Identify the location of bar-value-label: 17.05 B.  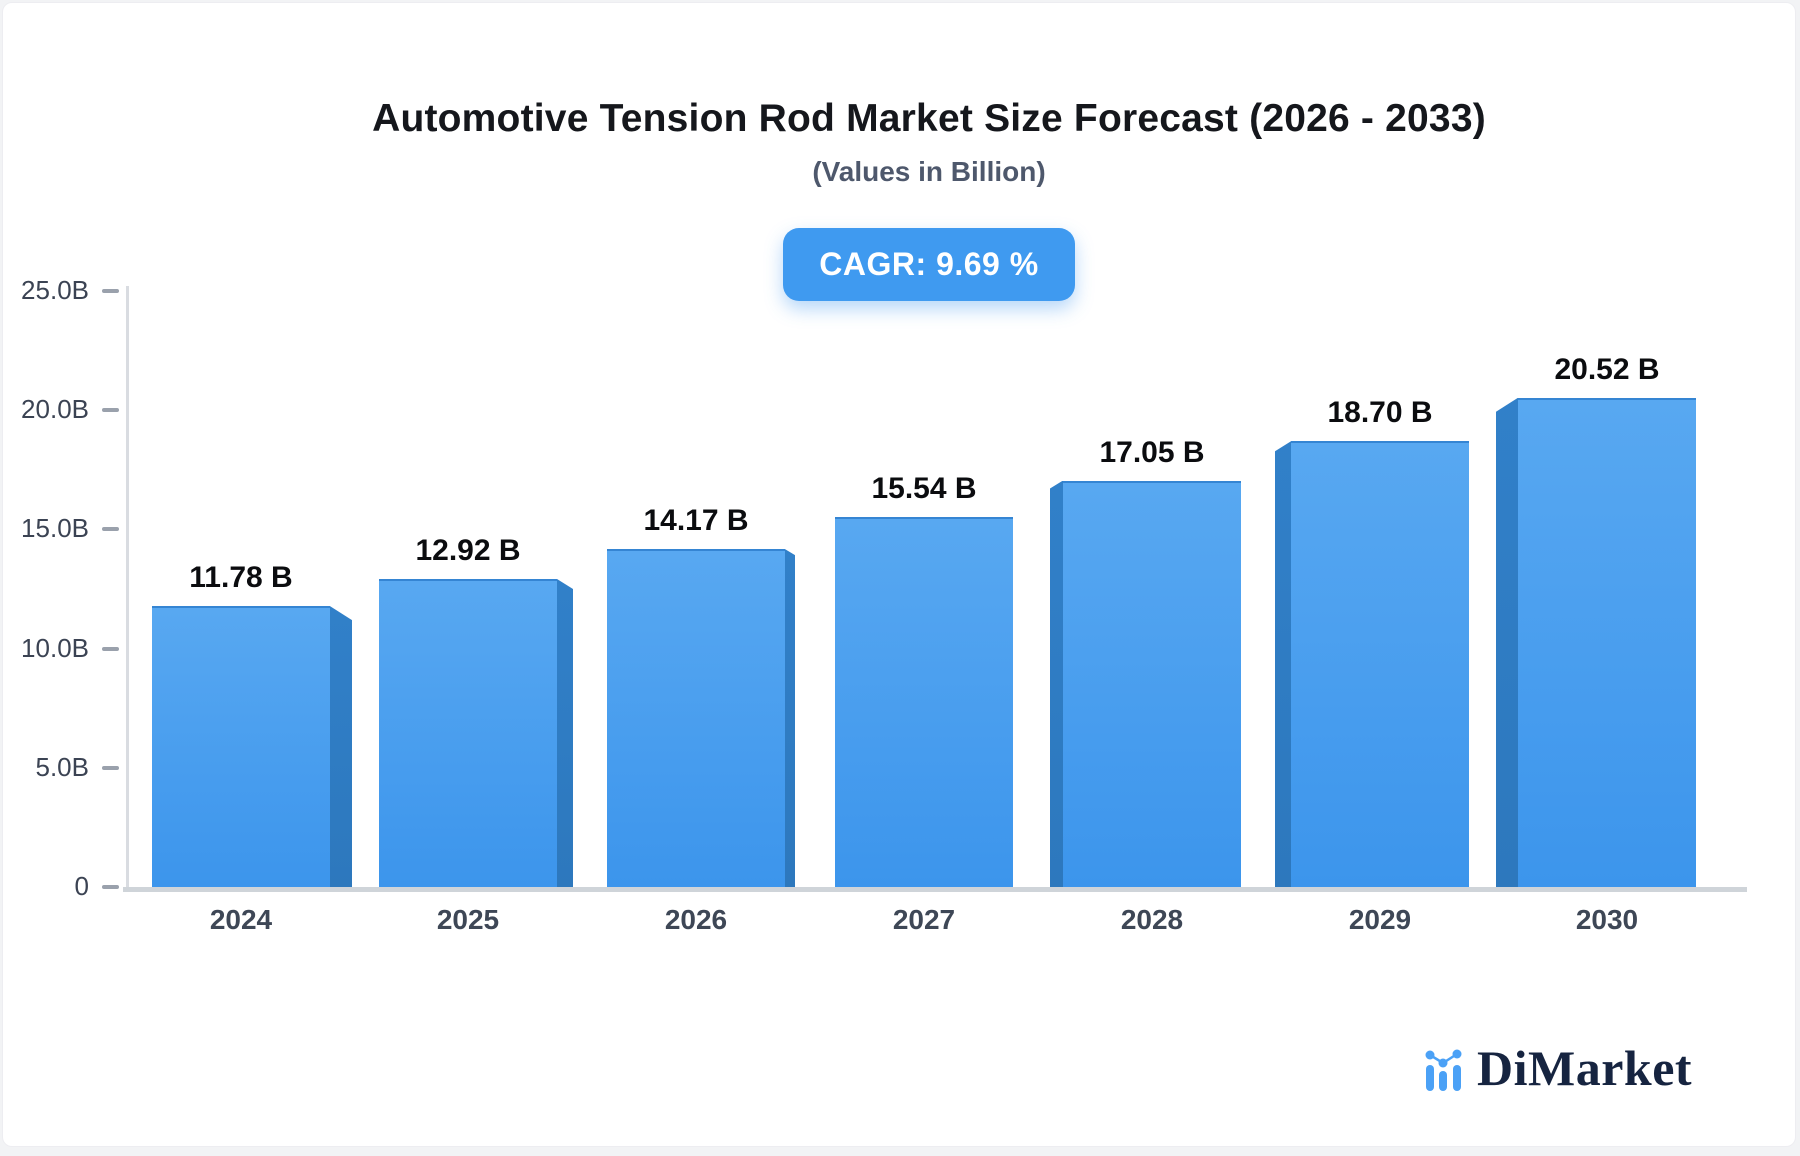
(1152, 452).